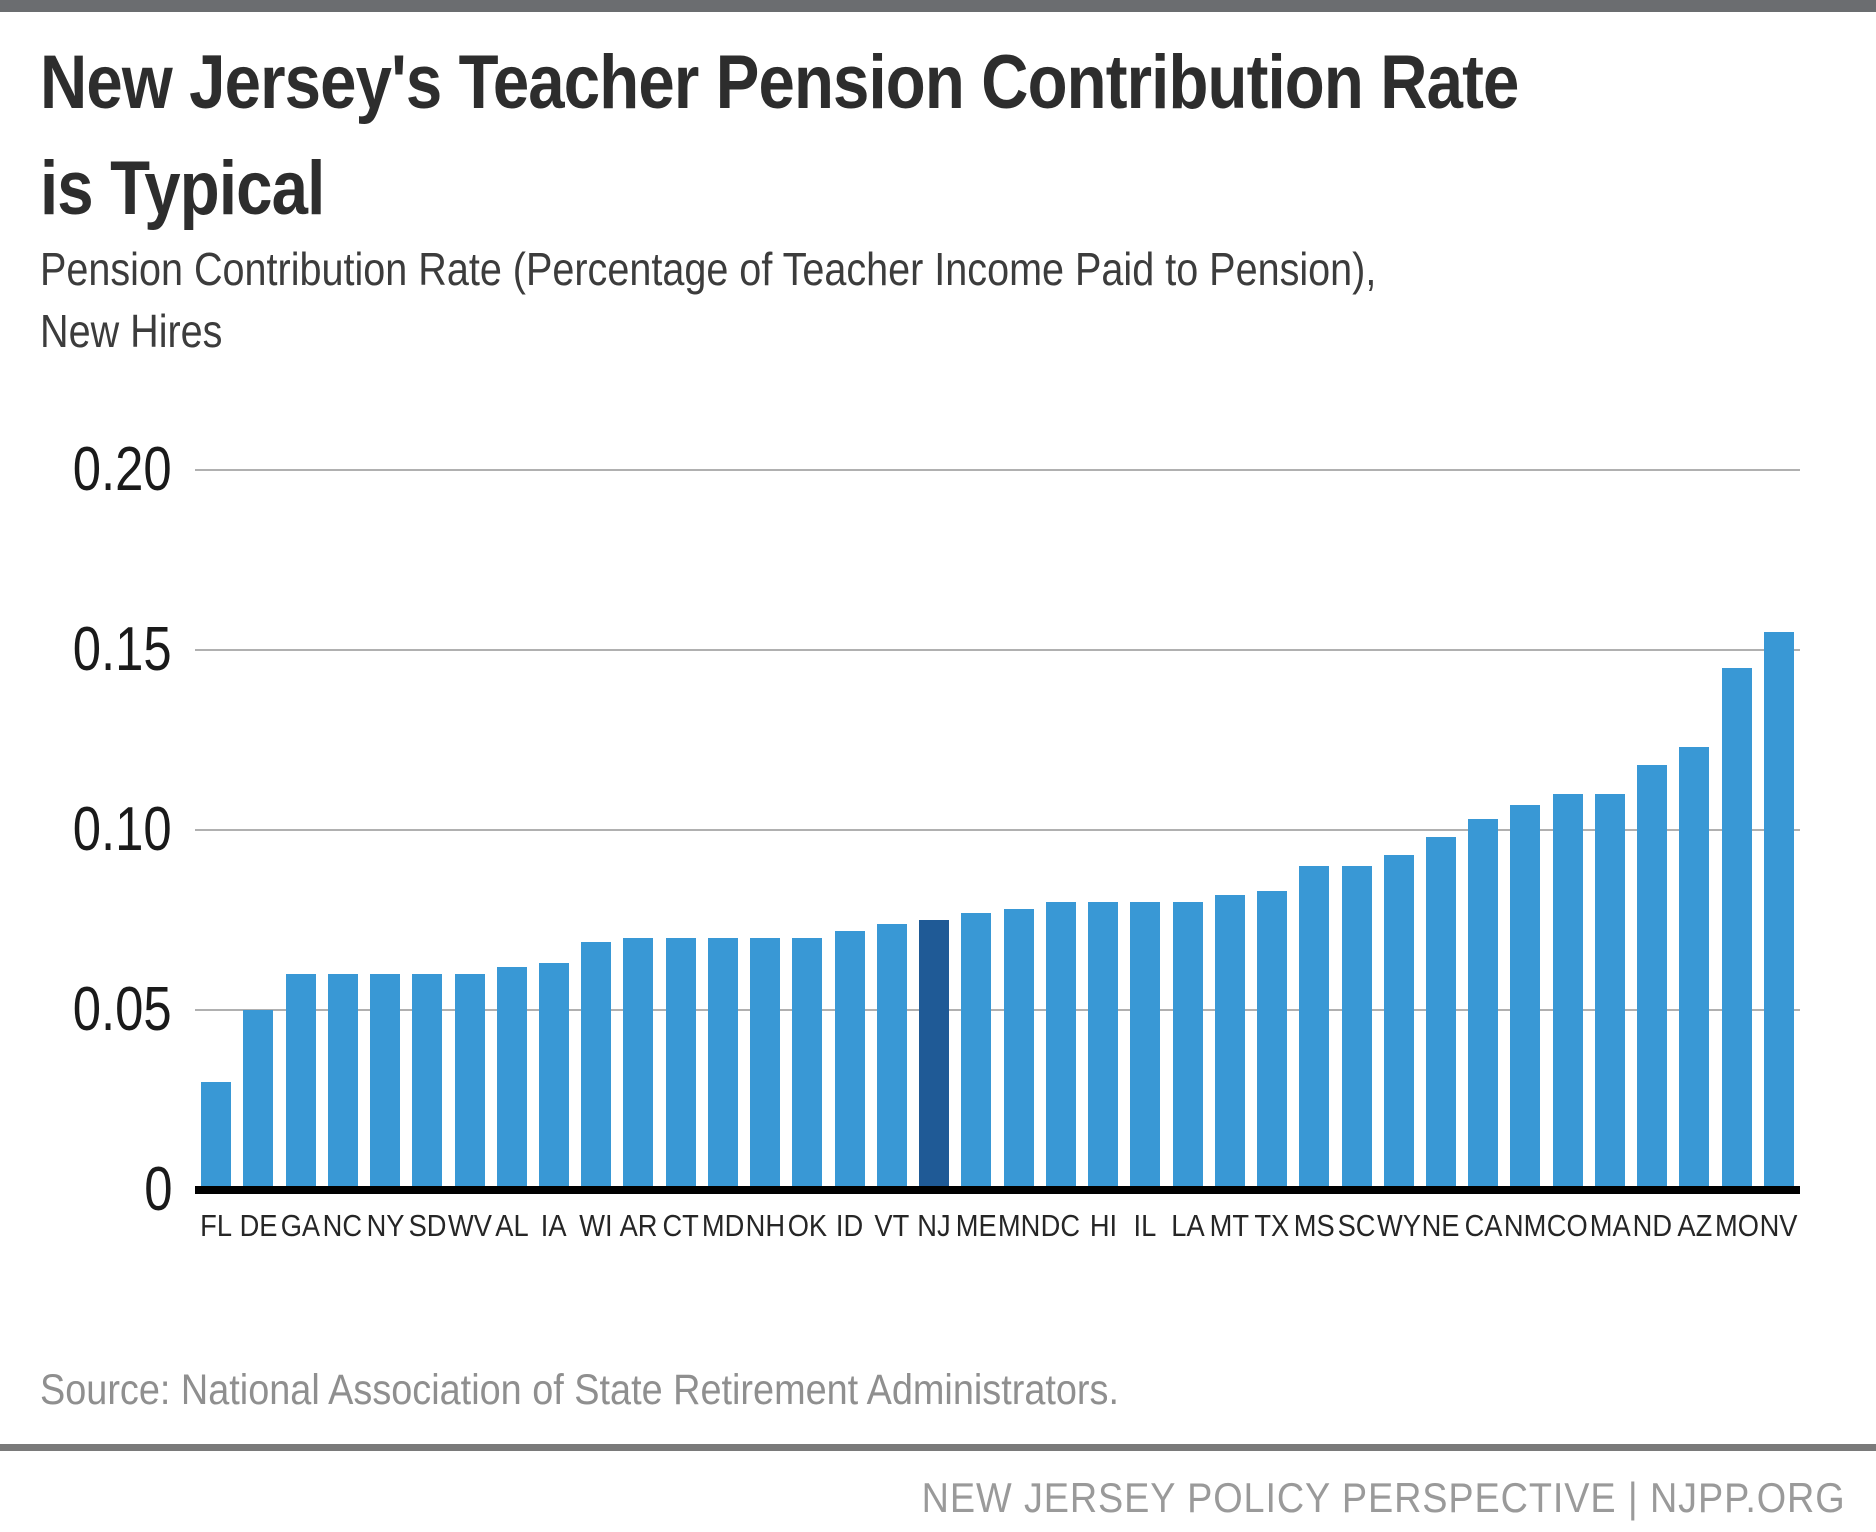 The width and height of the screenshot is (1876, 1532). I want to click on x-axis-label-WY: WY, so click(1398, 1225).